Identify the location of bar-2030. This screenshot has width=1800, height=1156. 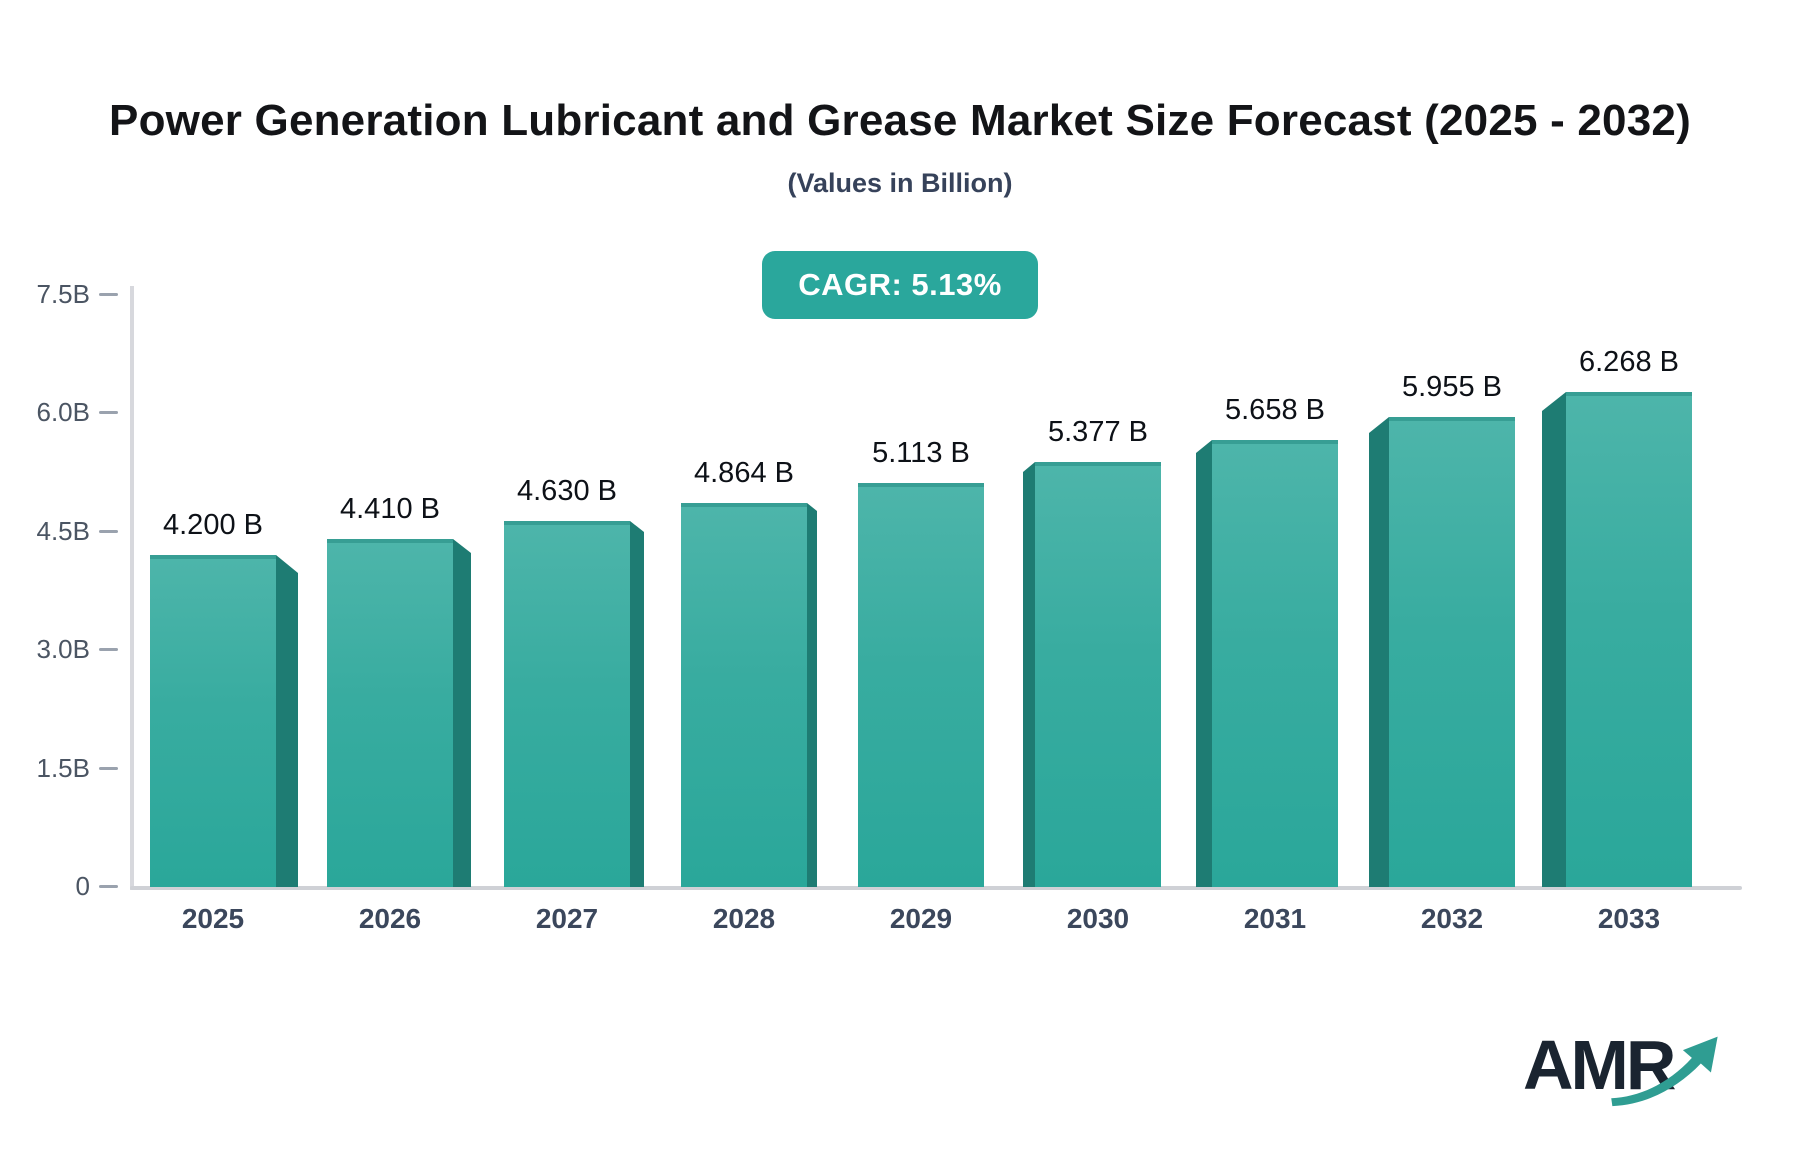
(1098, 674).